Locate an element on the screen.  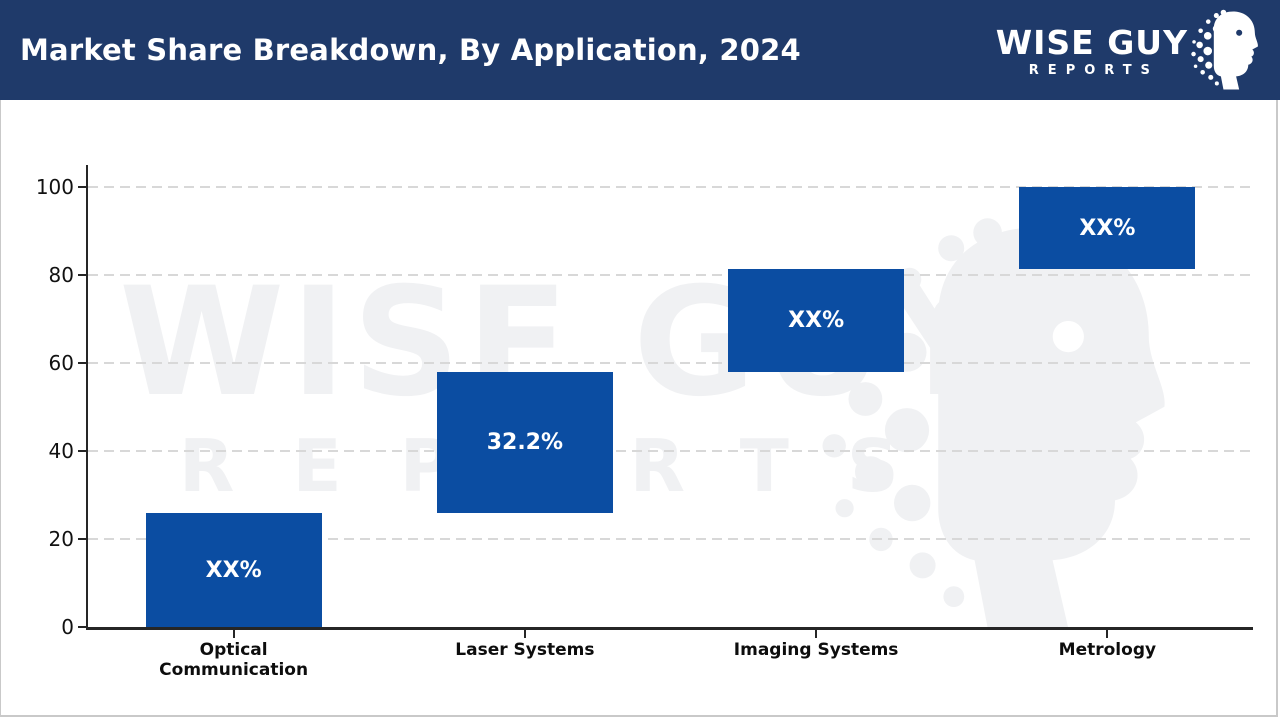
x-axis-line is located at coordinates (669, 628).